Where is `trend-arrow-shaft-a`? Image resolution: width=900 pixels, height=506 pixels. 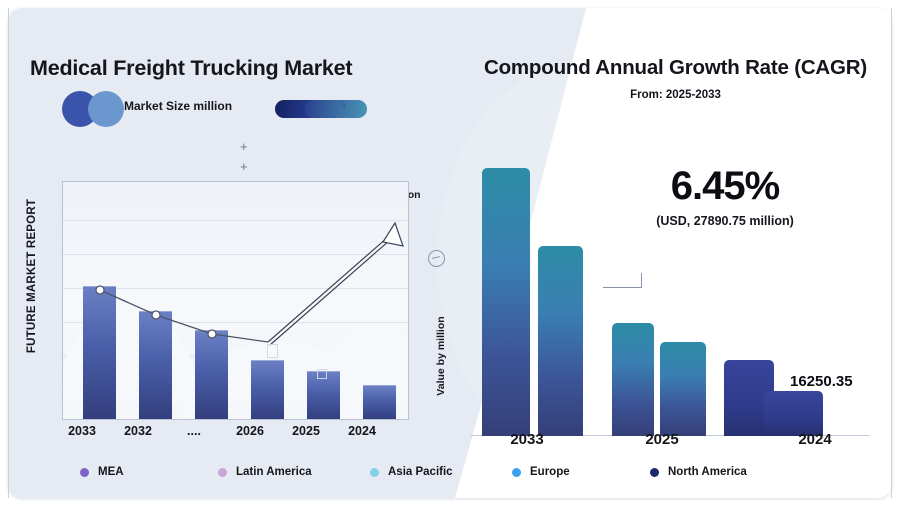 trend-arrow-shaft-a is located at coordinates (328, 289).